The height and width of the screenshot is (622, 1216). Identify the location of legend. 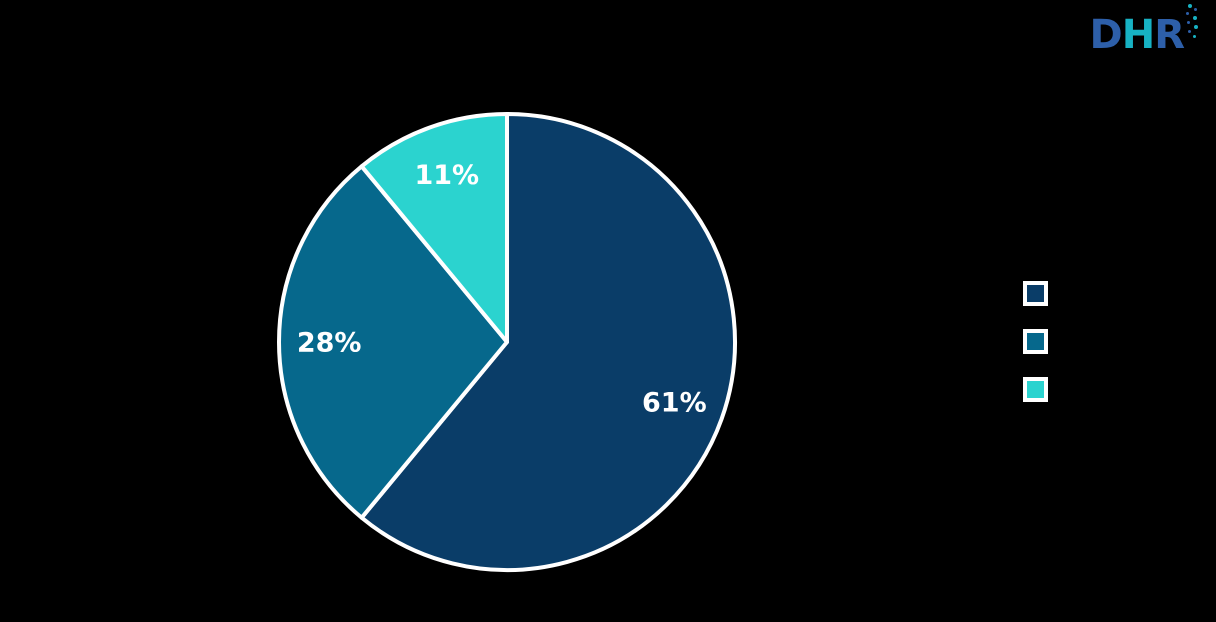
(1035, 353).